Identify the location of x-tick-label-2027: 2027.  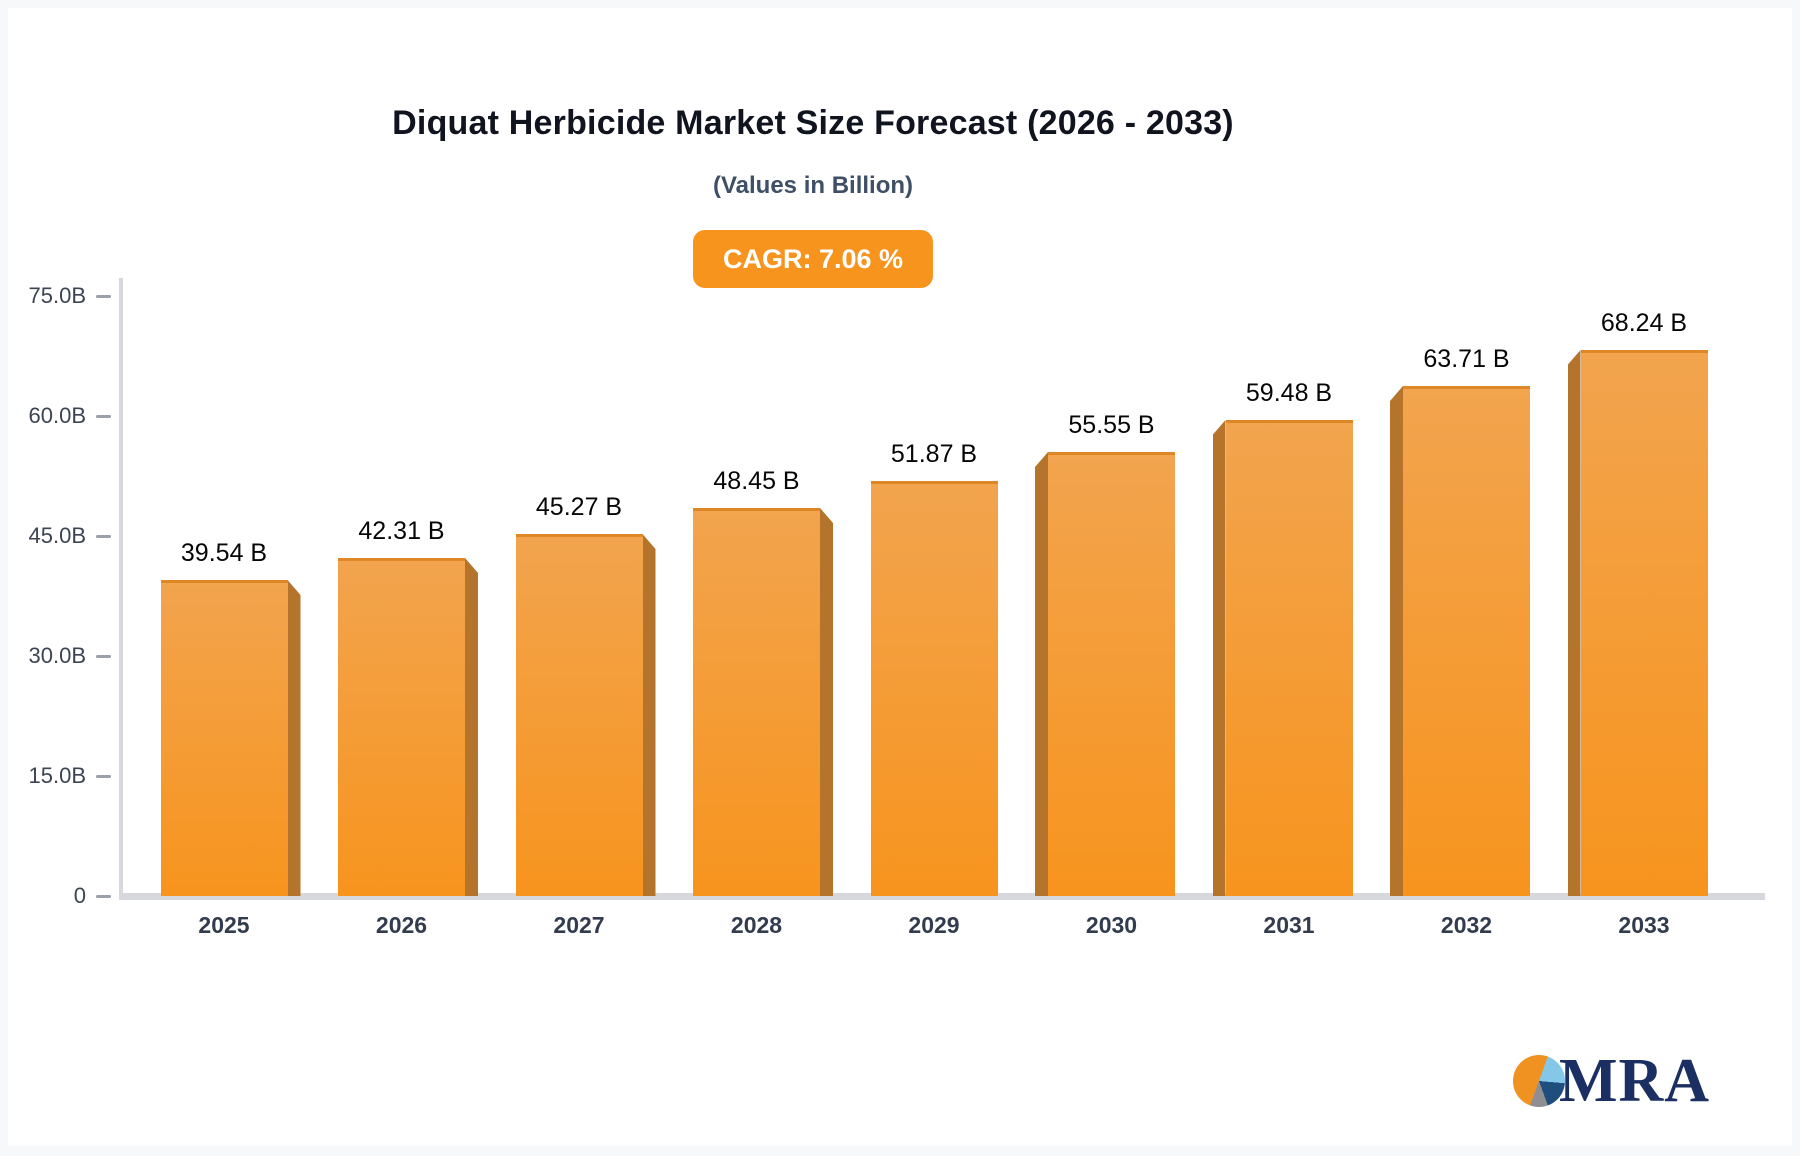
(579, 925).